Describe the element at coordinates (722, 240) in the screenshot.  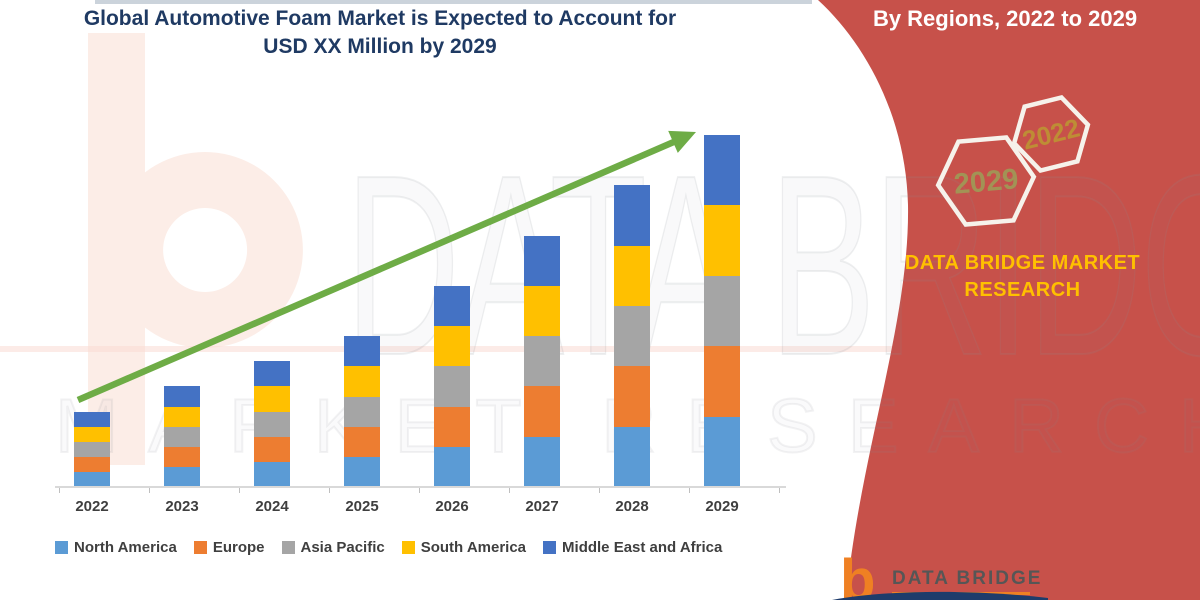
I see `segment-south-america-2029` at that location.